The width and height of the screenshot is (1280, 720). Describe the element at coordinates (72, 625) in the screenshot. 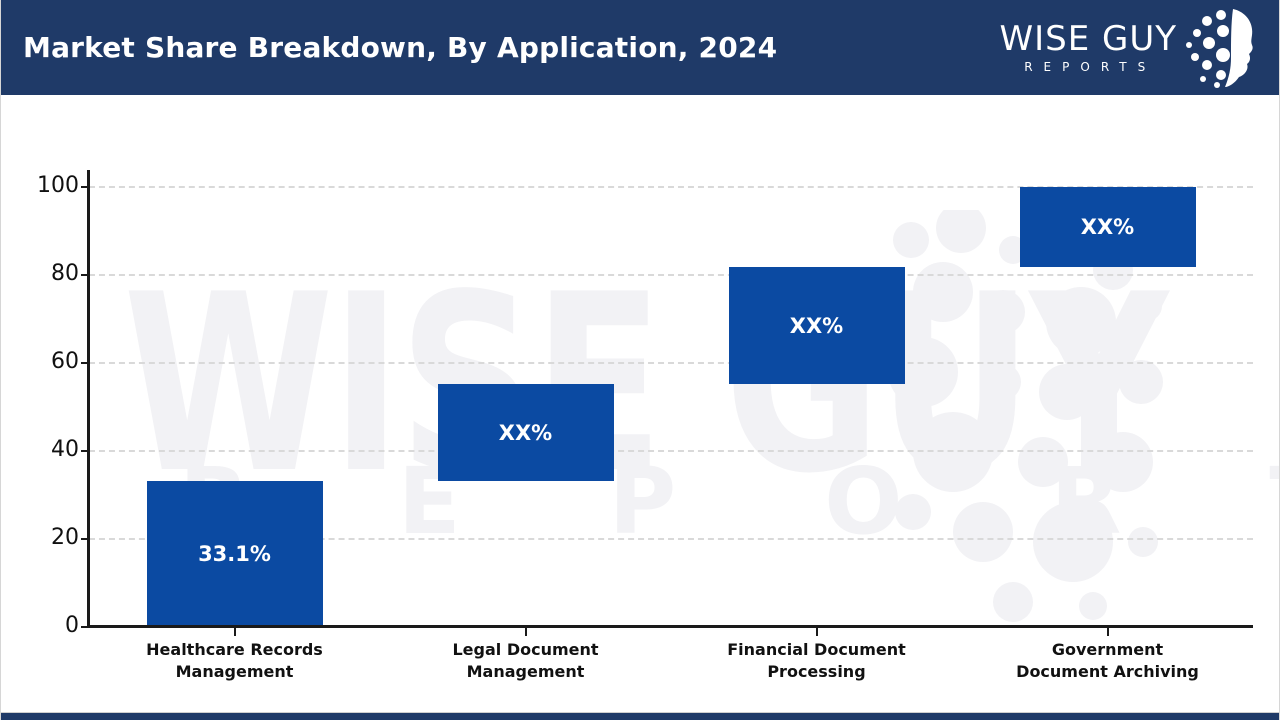

I see `y-tick-label: 0` at that location.